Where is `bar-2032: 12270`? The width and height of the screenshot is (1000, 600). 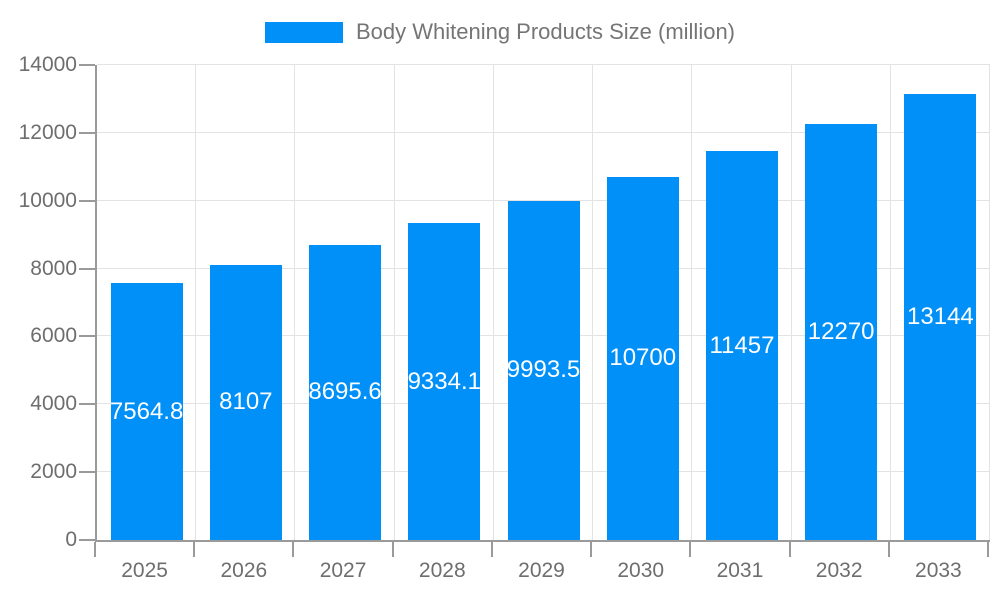
bar-2032: 12270 is located at coordinates (841, 331).